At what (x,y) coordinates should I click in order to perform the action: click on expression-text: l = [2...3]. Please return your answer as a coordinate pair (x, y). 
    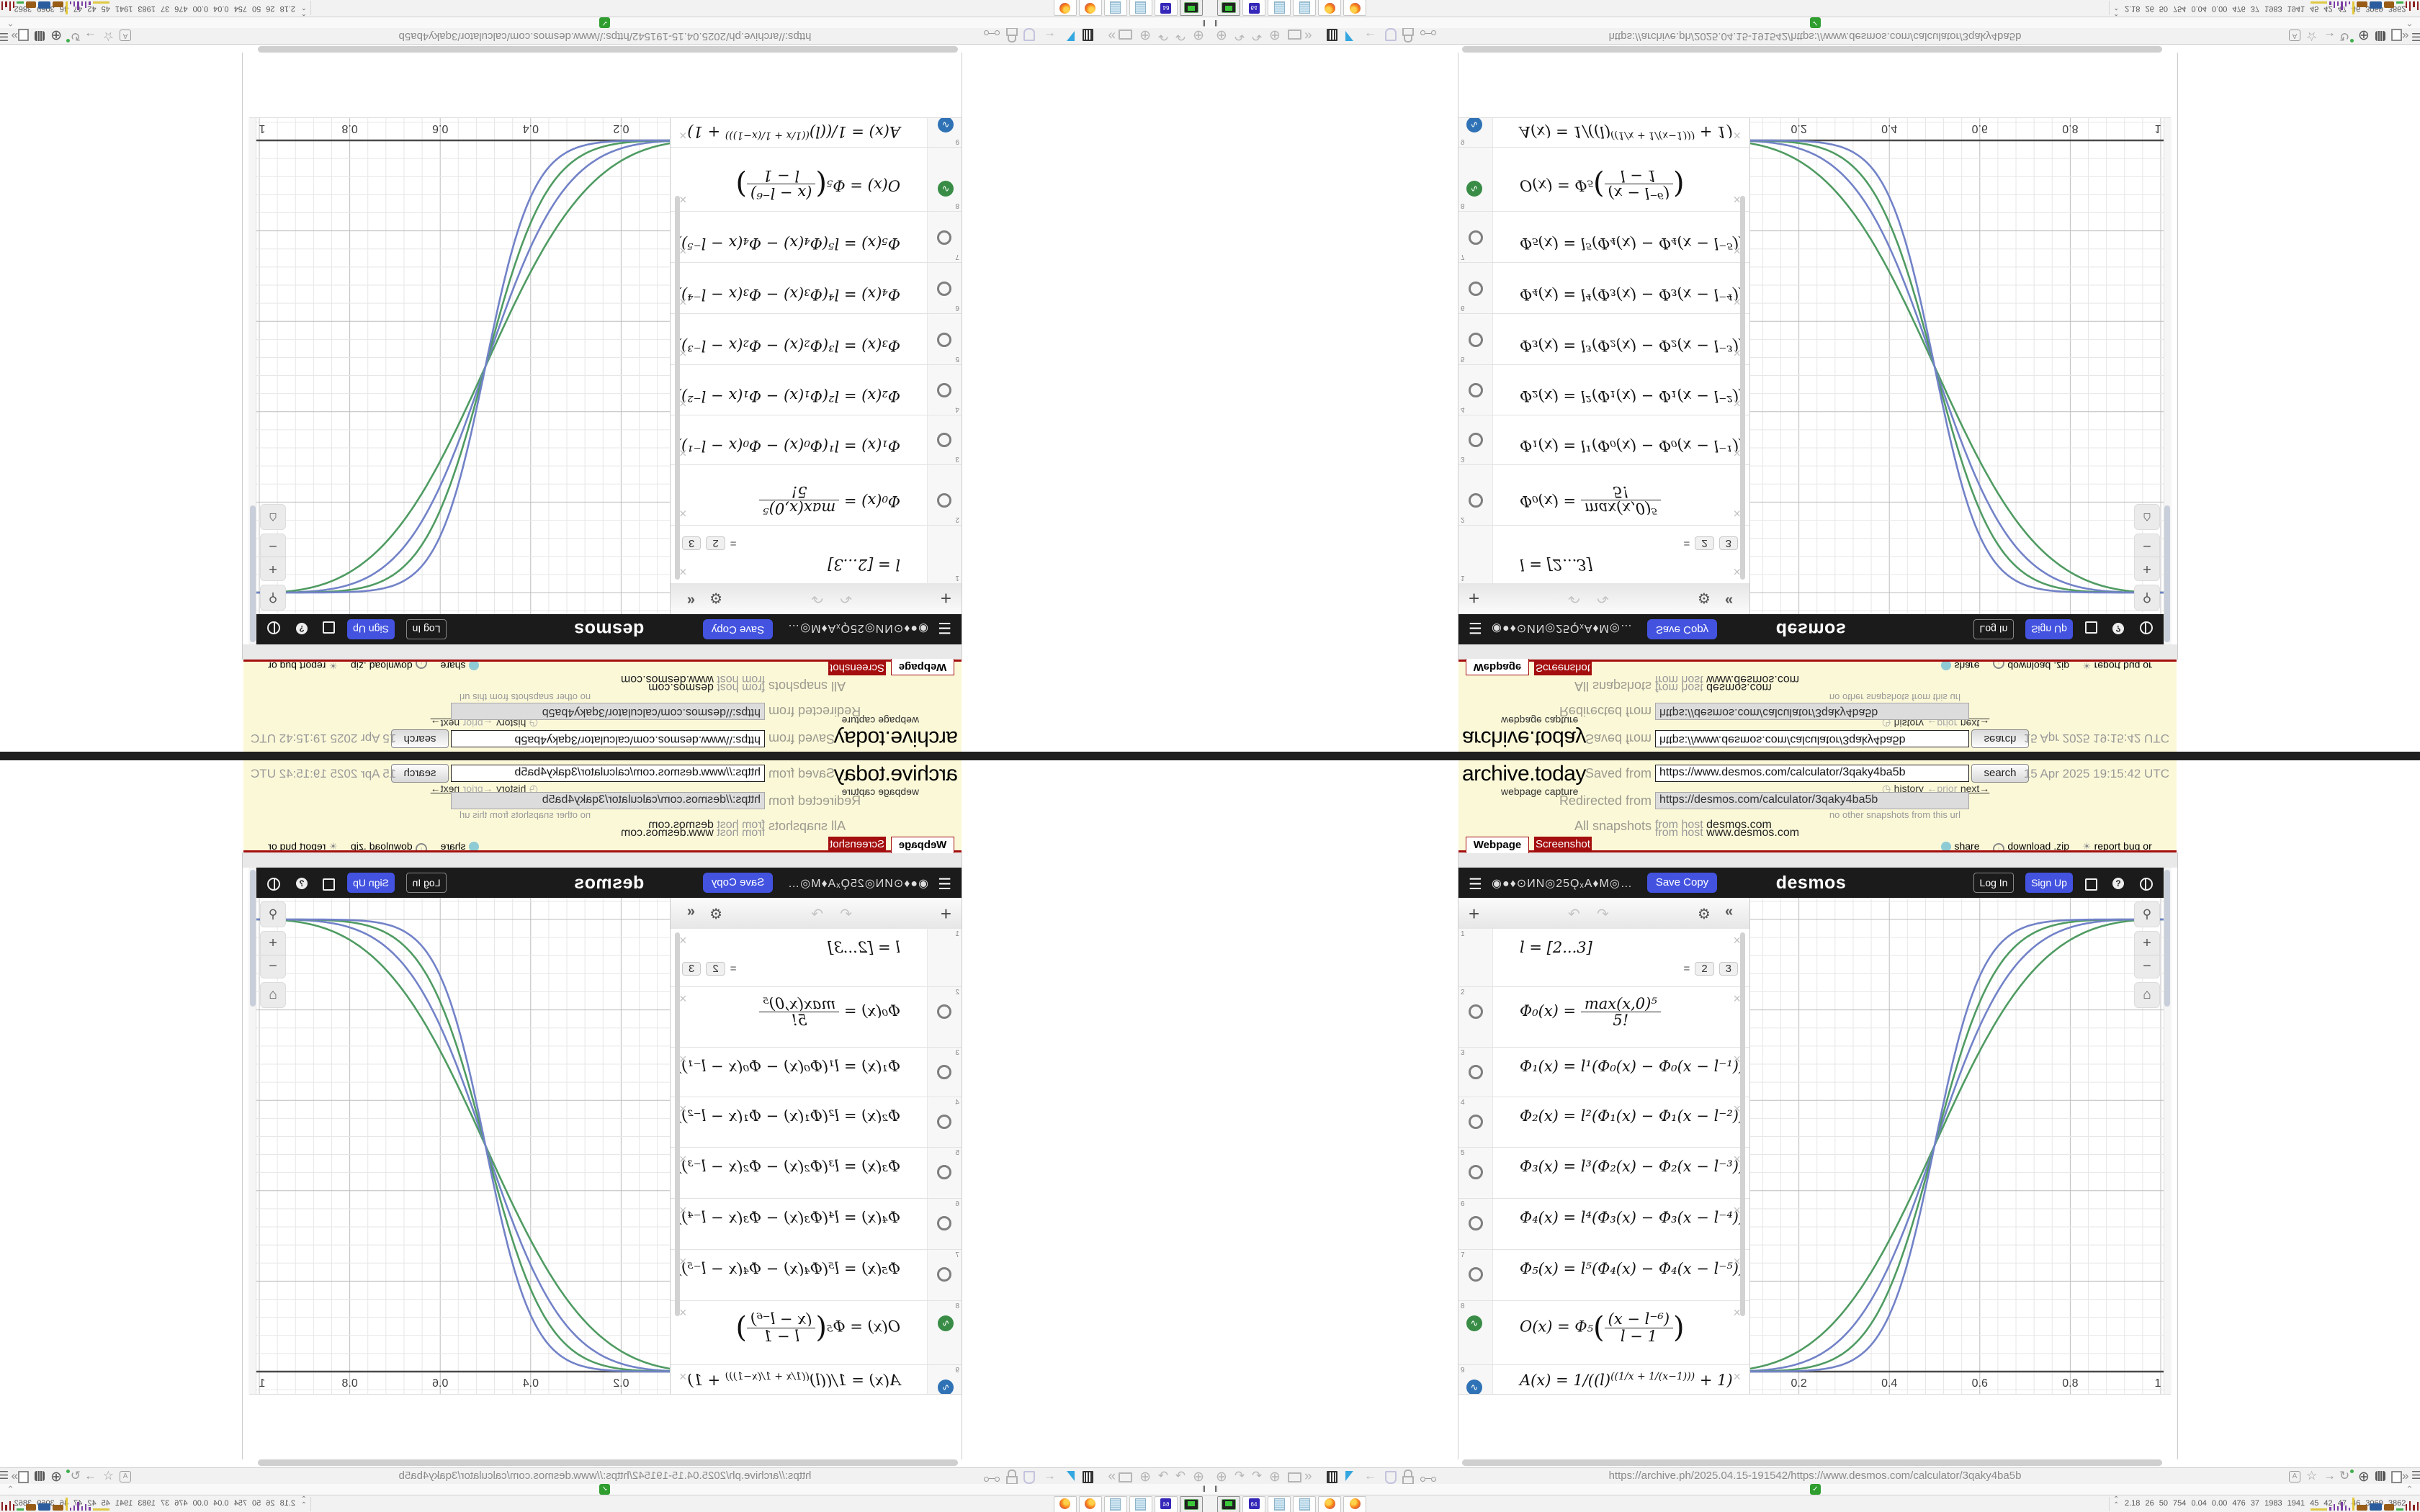
    Looking at the image, I should click on (1556, 564).